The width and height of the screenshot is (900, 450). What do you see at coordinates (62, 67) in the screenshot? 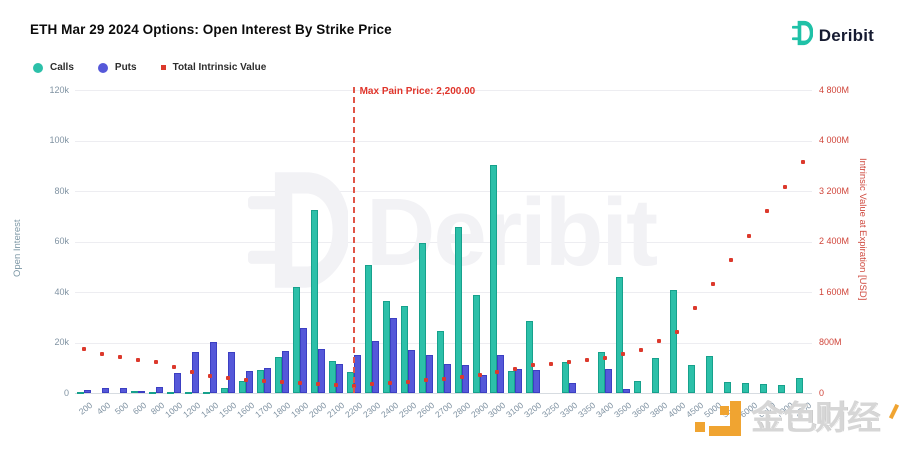
I see `legend-label-calls: Calls` at bounding box center [62, 67].